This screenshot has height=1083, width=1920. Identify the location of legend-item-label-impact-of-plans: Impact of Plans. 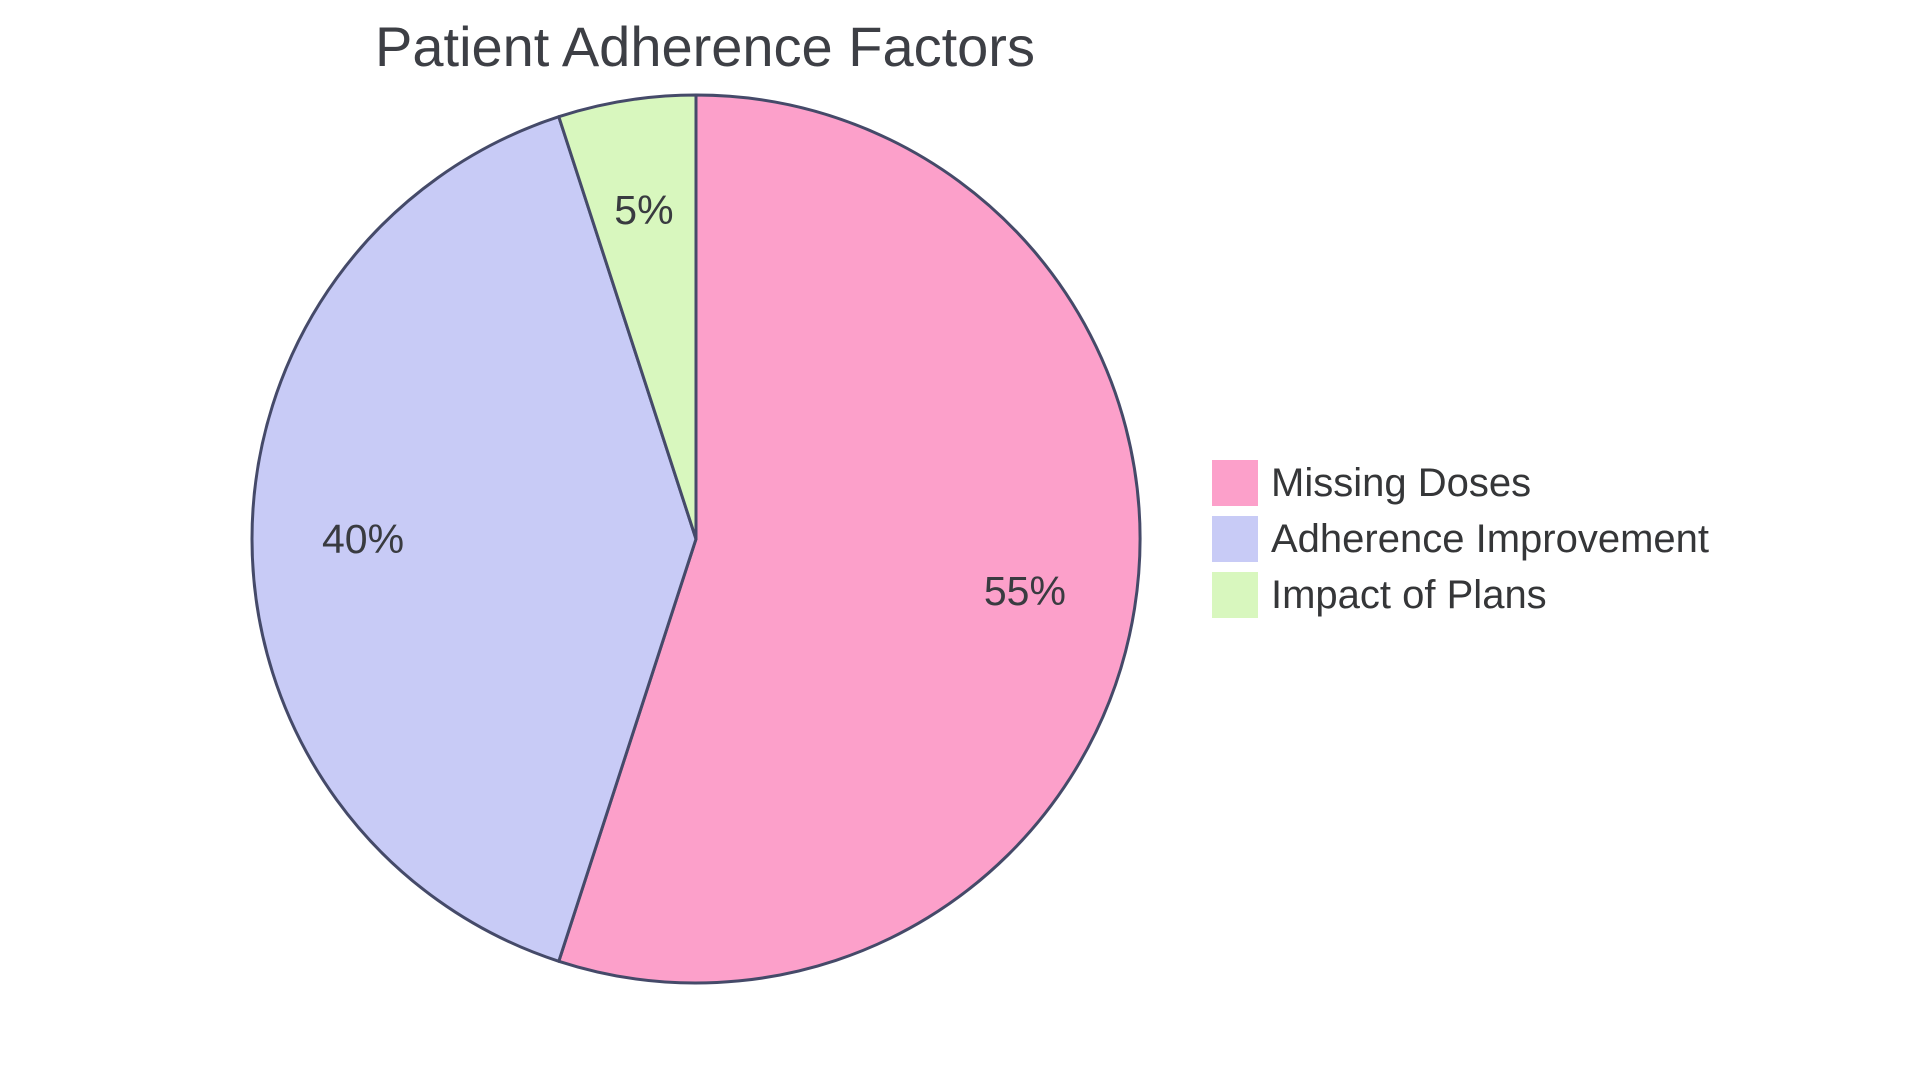
(1409, 595).